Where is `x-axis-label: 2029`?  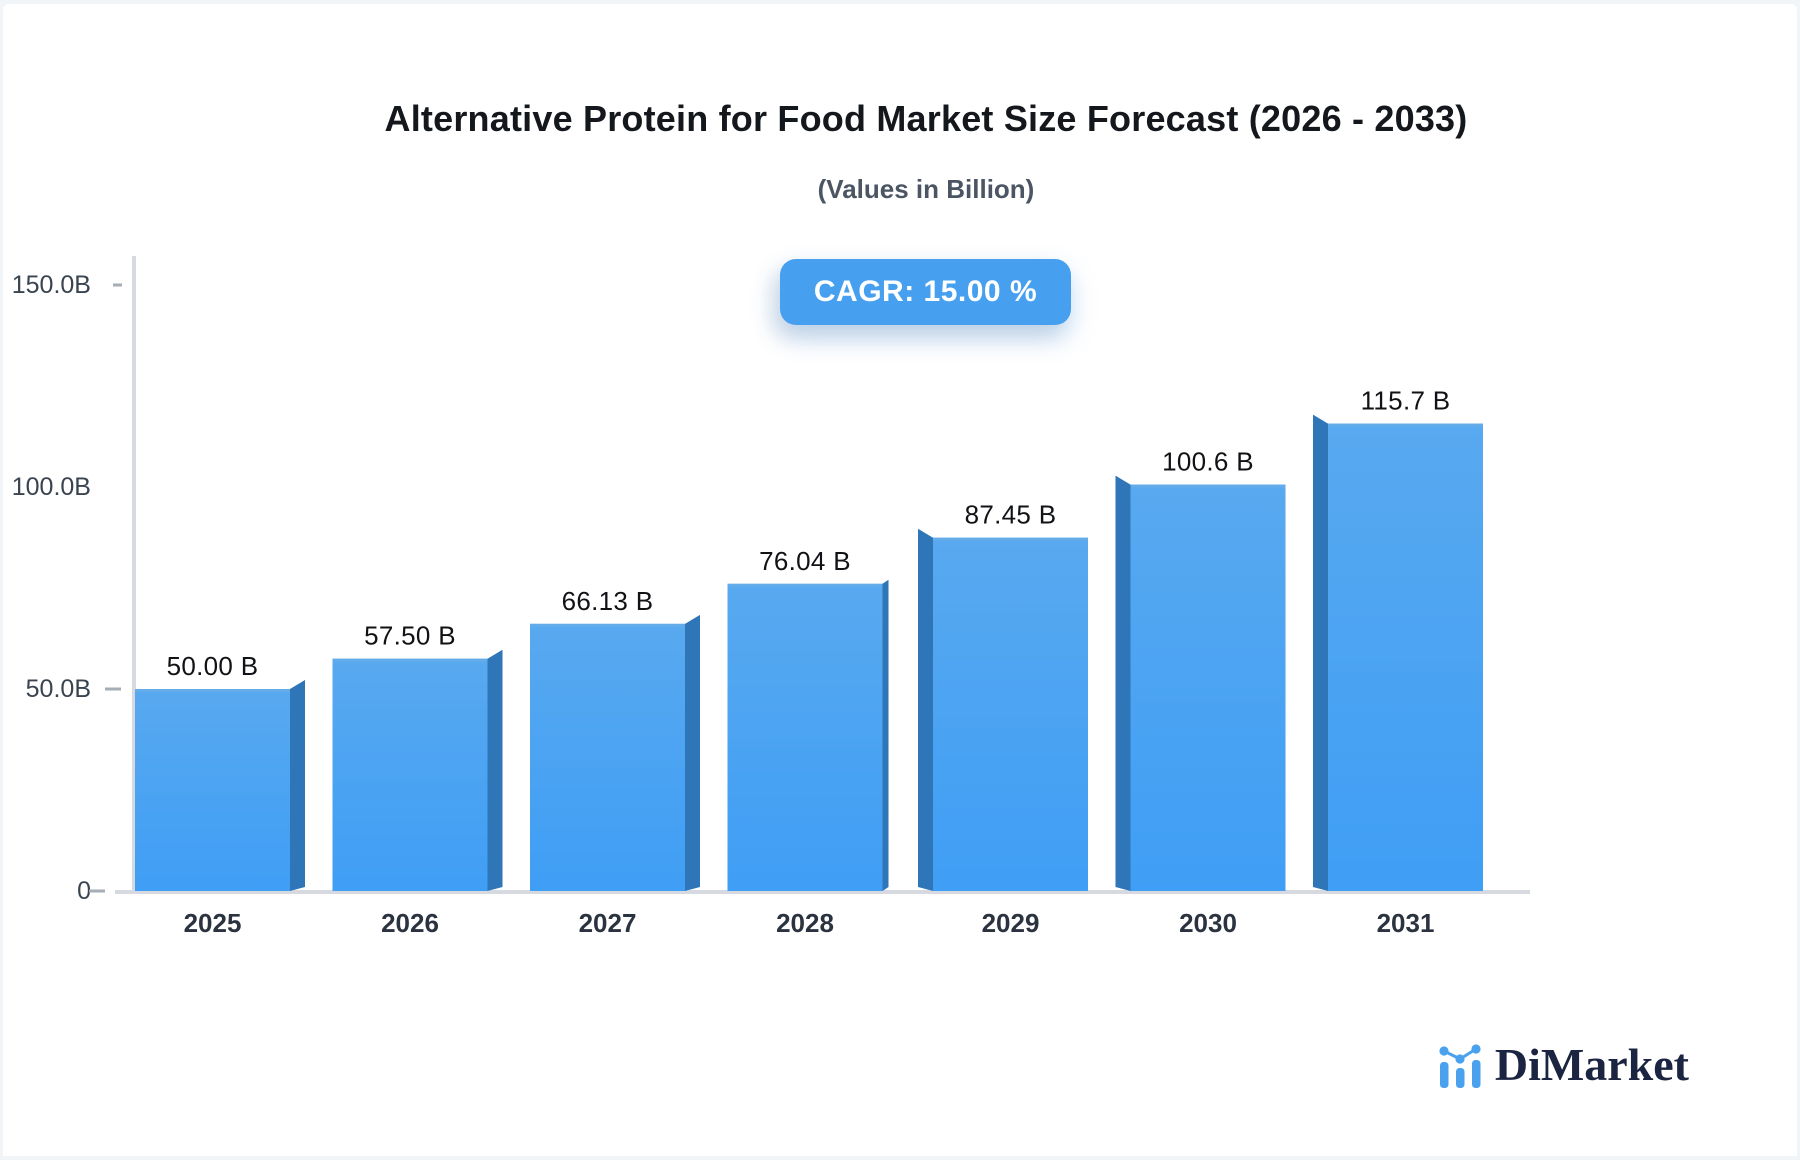
x-axis-label: 2029 is located at coordinates (1011, 923).